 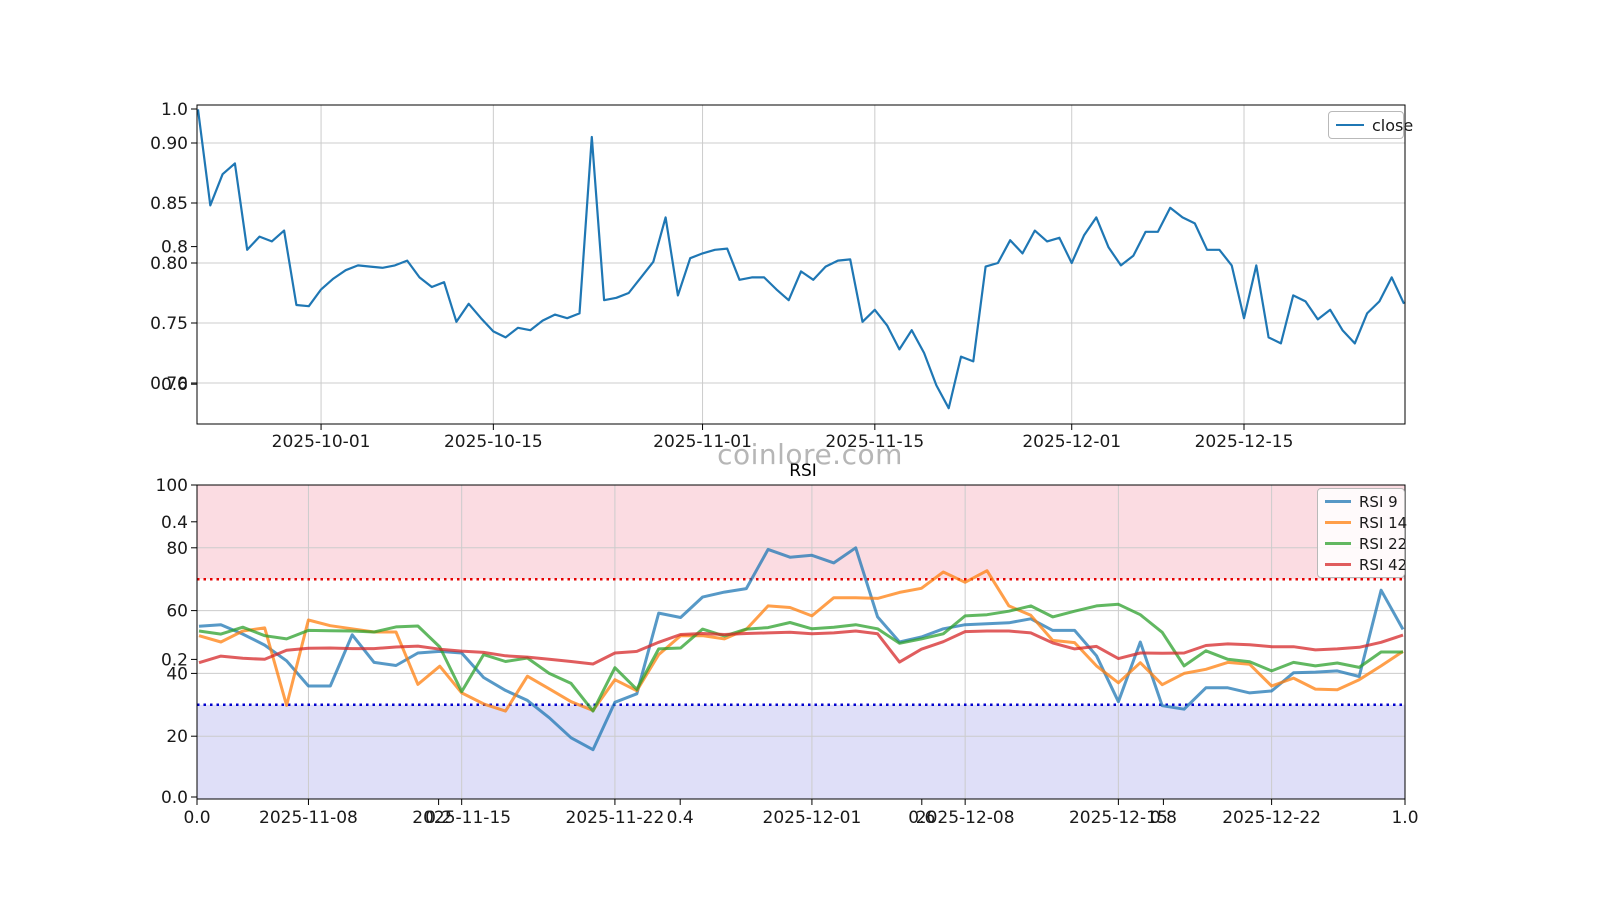 I want to click on price-xtick-label: 2025-10-15, so click(x=493, y=442).